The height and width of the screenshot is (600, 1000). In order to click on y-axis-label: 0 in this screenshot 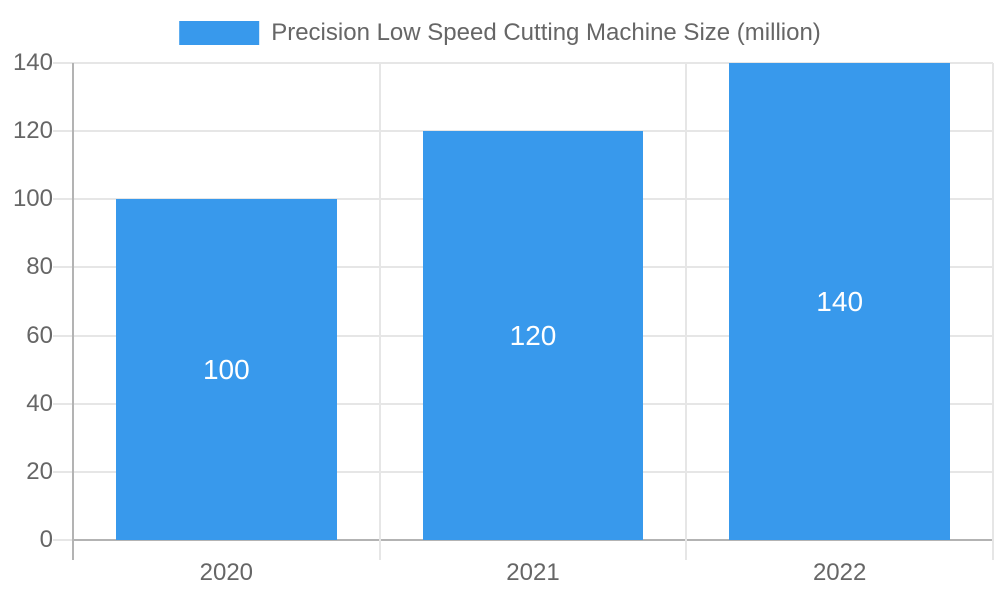, I will do `click(46, 539)`.